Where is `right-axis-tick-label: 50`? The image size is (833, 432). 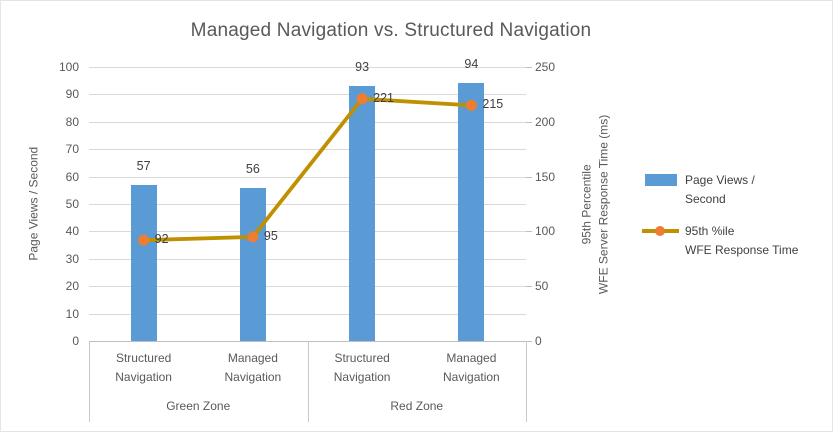
right-axis-tick-label: 50 is located at coordinates (542, 286).